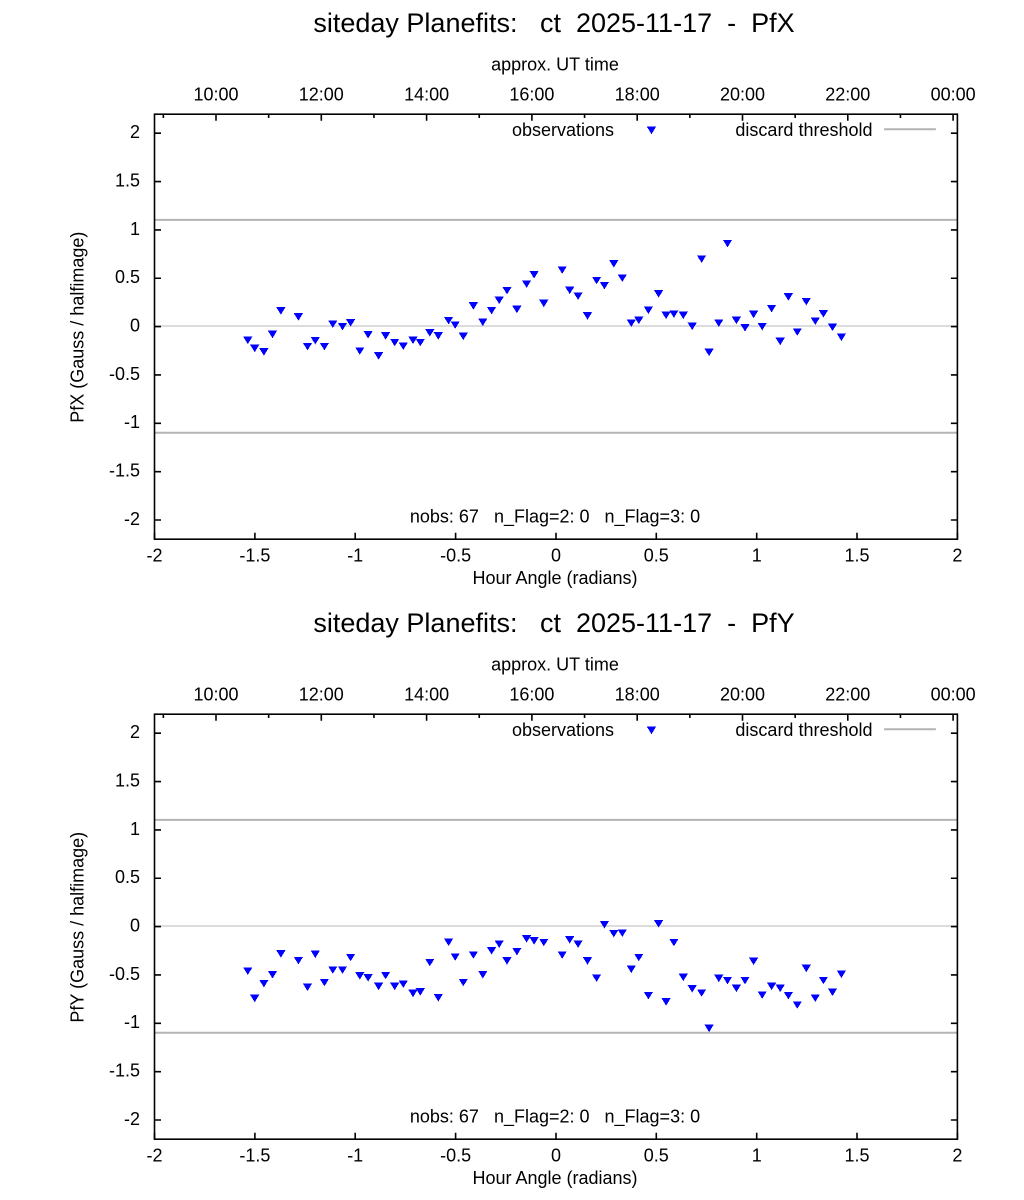  I want to click on svg-text: PfY (Gauss / halfimage), so click(78, 927).